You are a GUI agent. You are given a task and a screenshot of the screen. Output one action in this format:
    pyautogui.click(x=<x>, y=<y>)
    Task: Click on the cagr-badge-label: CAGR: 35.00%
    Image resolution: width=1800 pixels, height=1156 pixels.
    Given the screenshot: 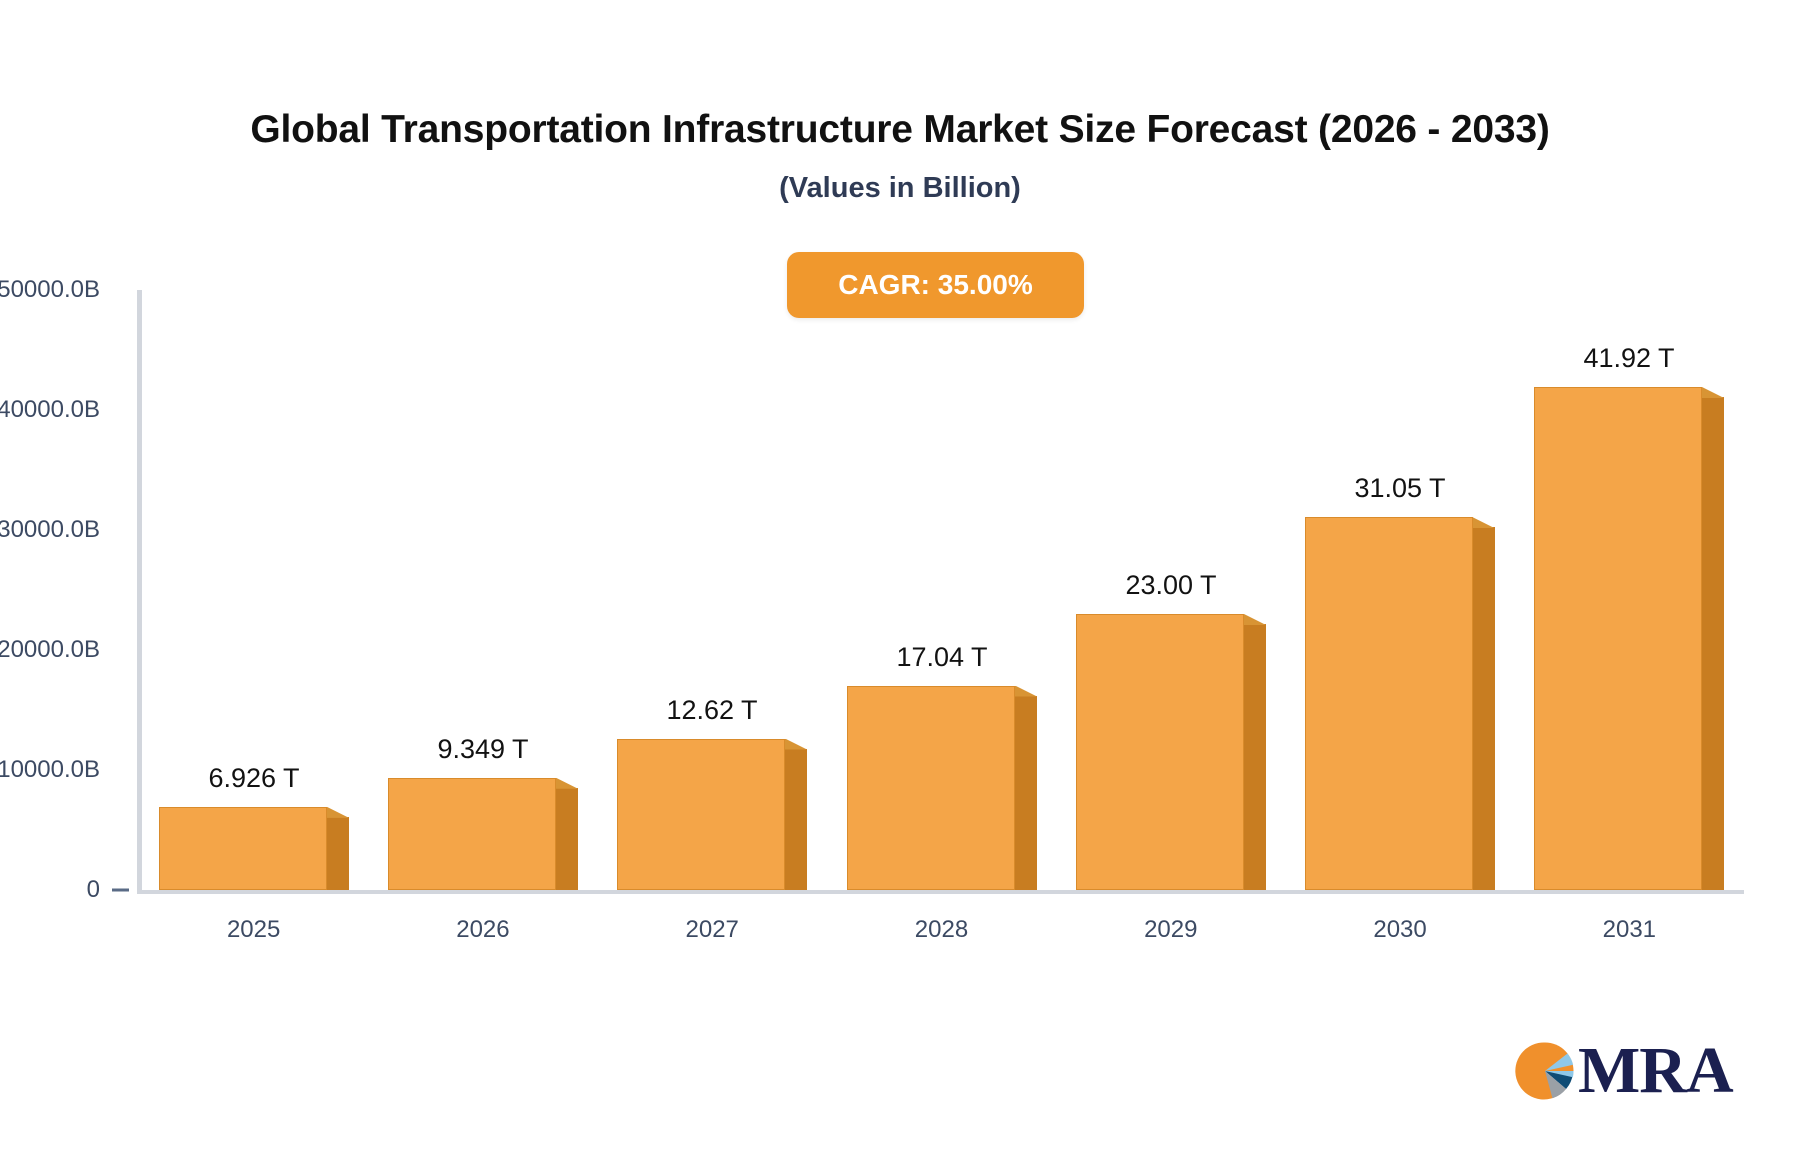 What is the action you would take?
    pyautogui.click(x=935, y=284)
    